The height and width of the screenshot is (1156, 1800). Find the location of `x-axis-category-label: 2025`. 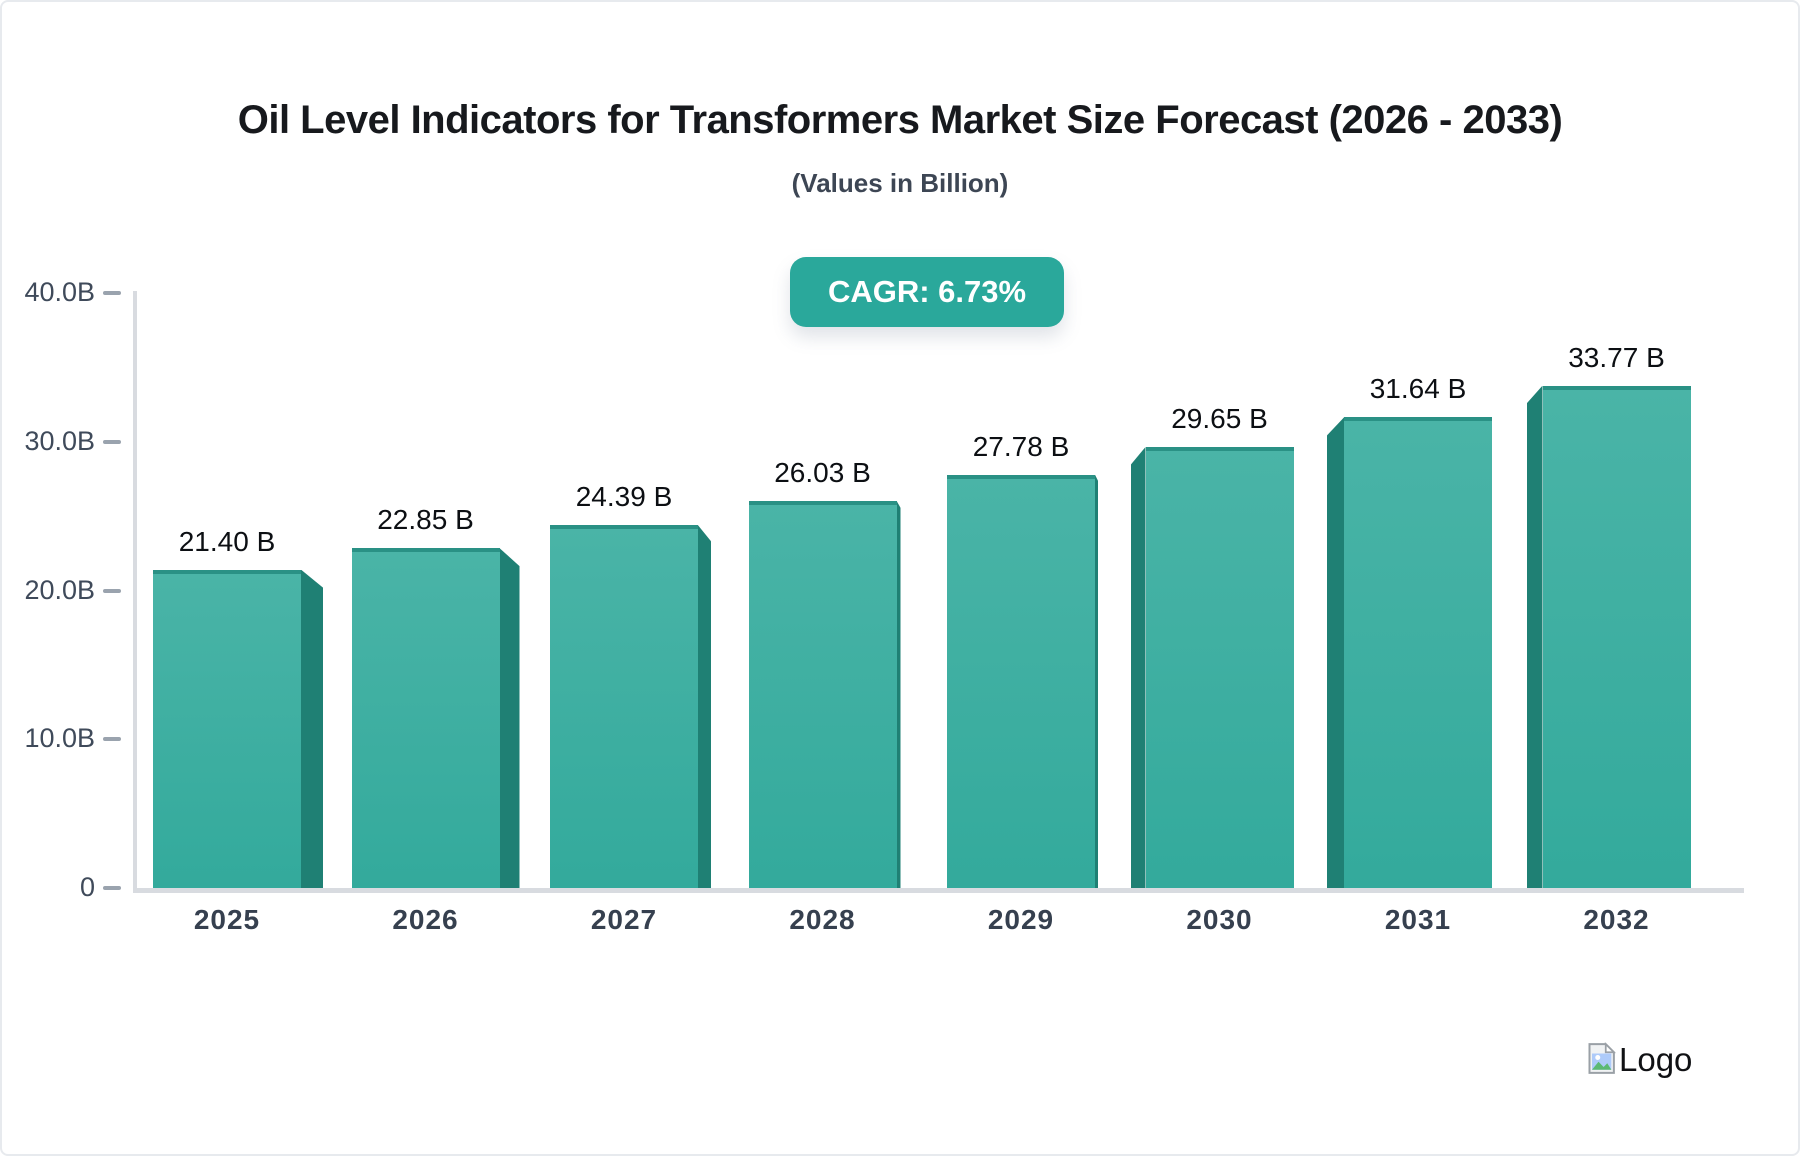

x-axis-category-label: 2025 is located at coordinates (227, 919).